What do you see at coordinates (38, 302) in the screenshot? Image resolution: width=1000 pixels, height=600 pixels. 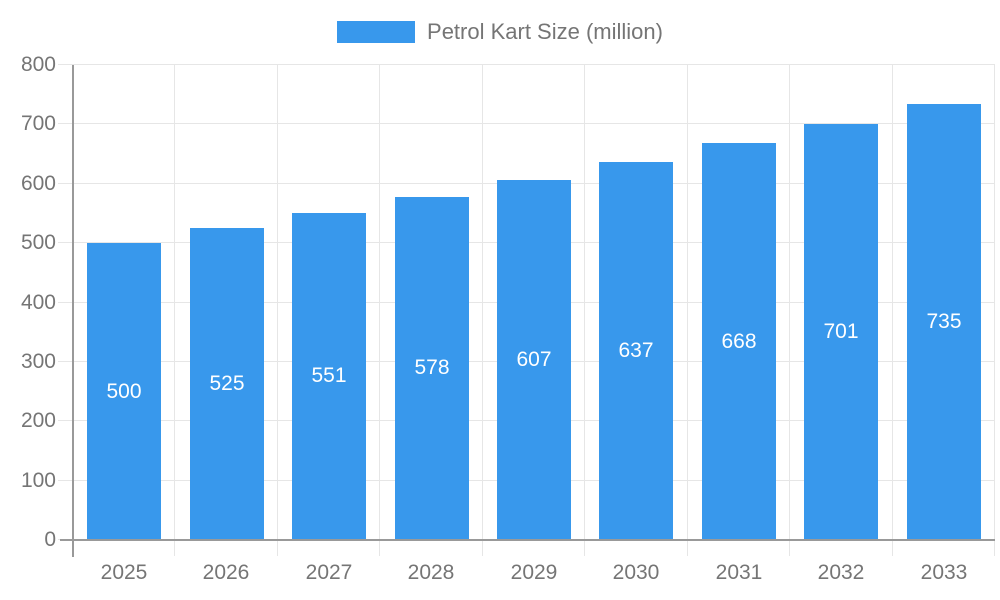 I see `y-axis-label: 400` at bounding box center [38, 302].